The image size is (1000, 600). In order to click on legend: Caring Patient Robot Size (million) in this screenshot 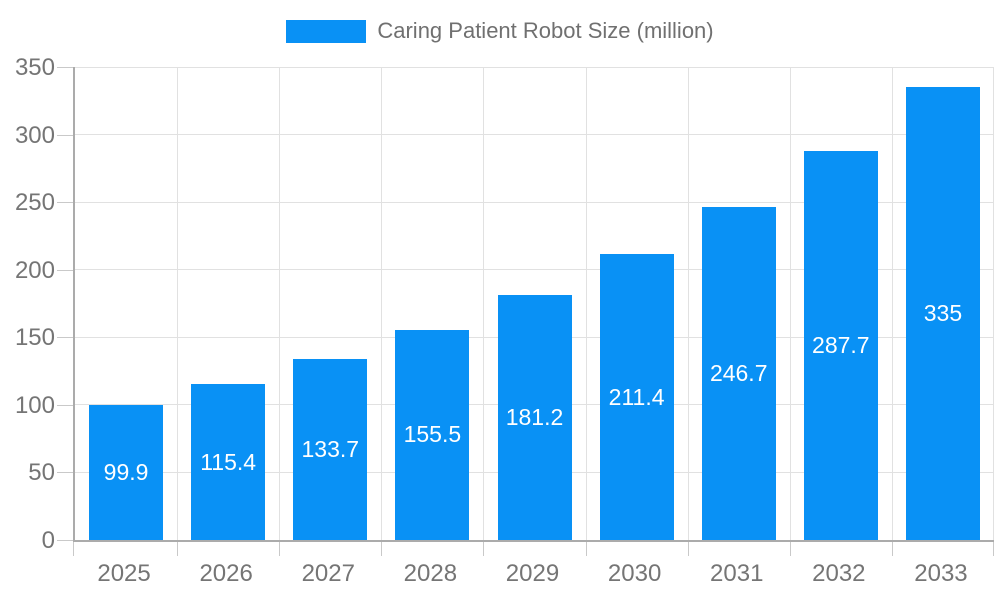, I will do `click(500, 31)`.